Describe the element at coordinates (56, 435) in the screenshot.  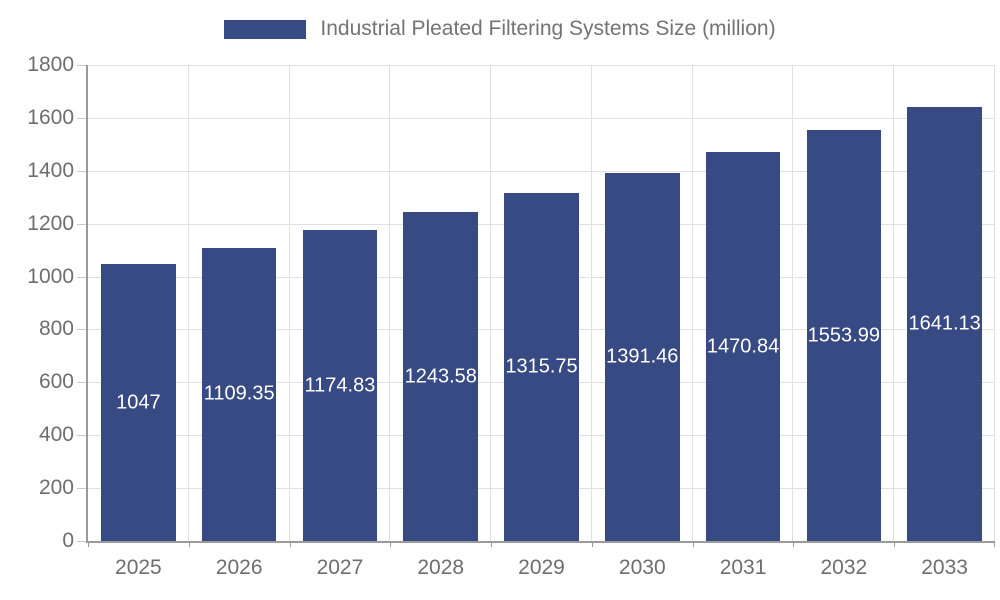
I see `y-tick-label: 400` at that location.